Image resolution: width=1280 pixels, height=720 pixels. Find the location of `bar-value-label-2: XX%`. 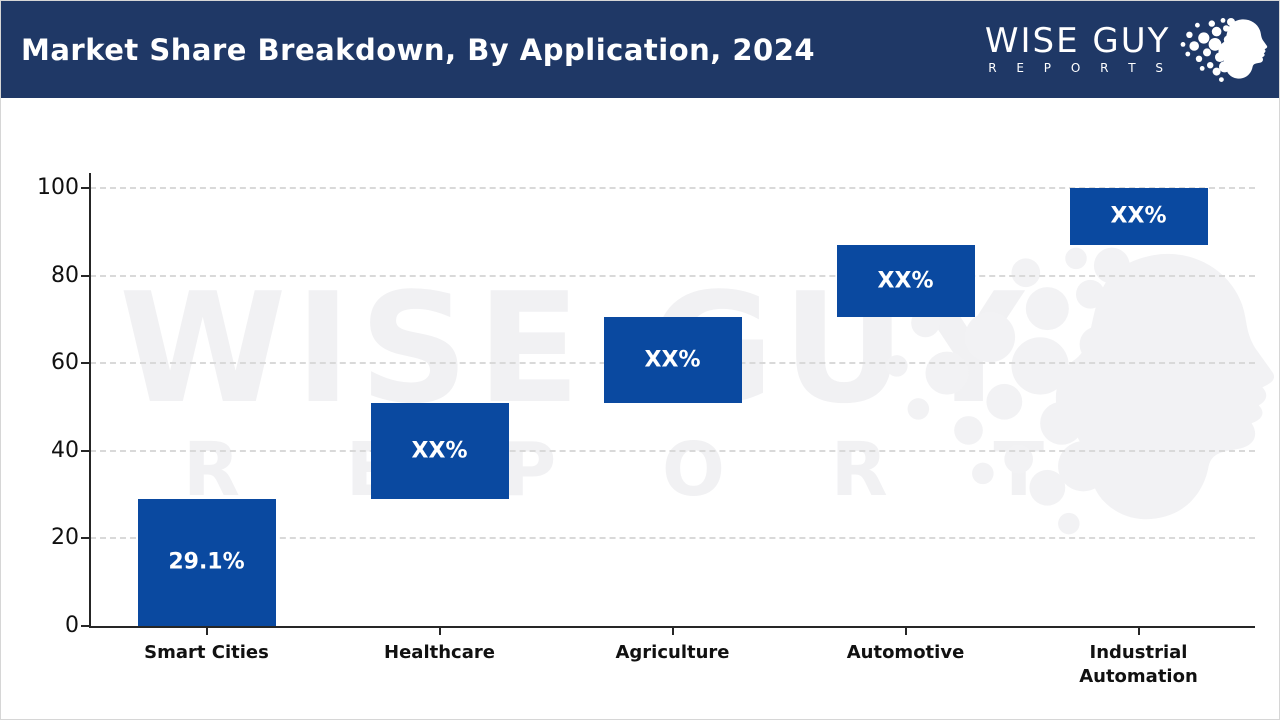

bar-value-label-2: XX% is located at coordinates (672, 360).